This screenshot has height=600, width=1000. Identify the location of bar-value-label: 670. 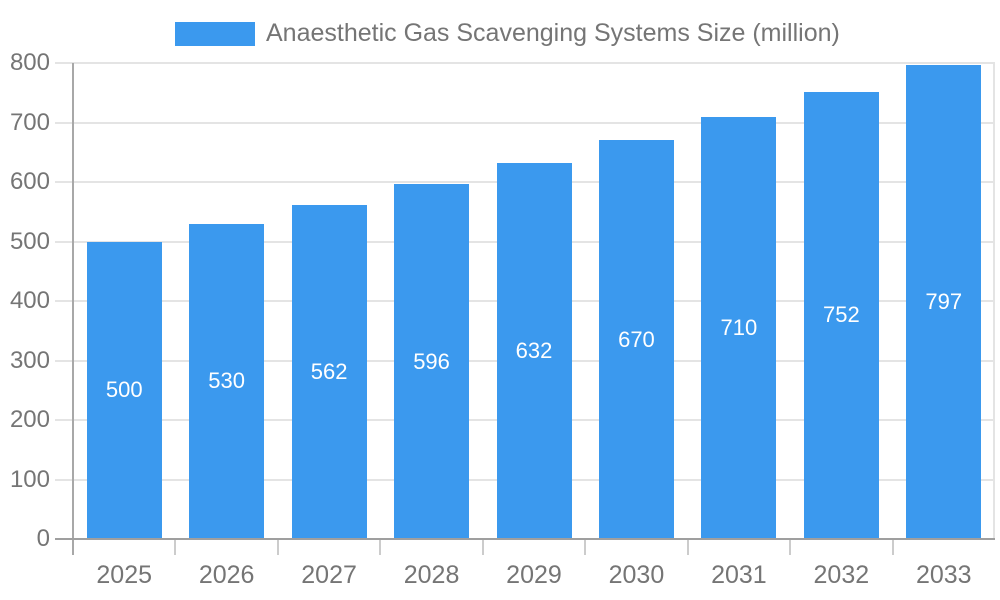
(636, 339).